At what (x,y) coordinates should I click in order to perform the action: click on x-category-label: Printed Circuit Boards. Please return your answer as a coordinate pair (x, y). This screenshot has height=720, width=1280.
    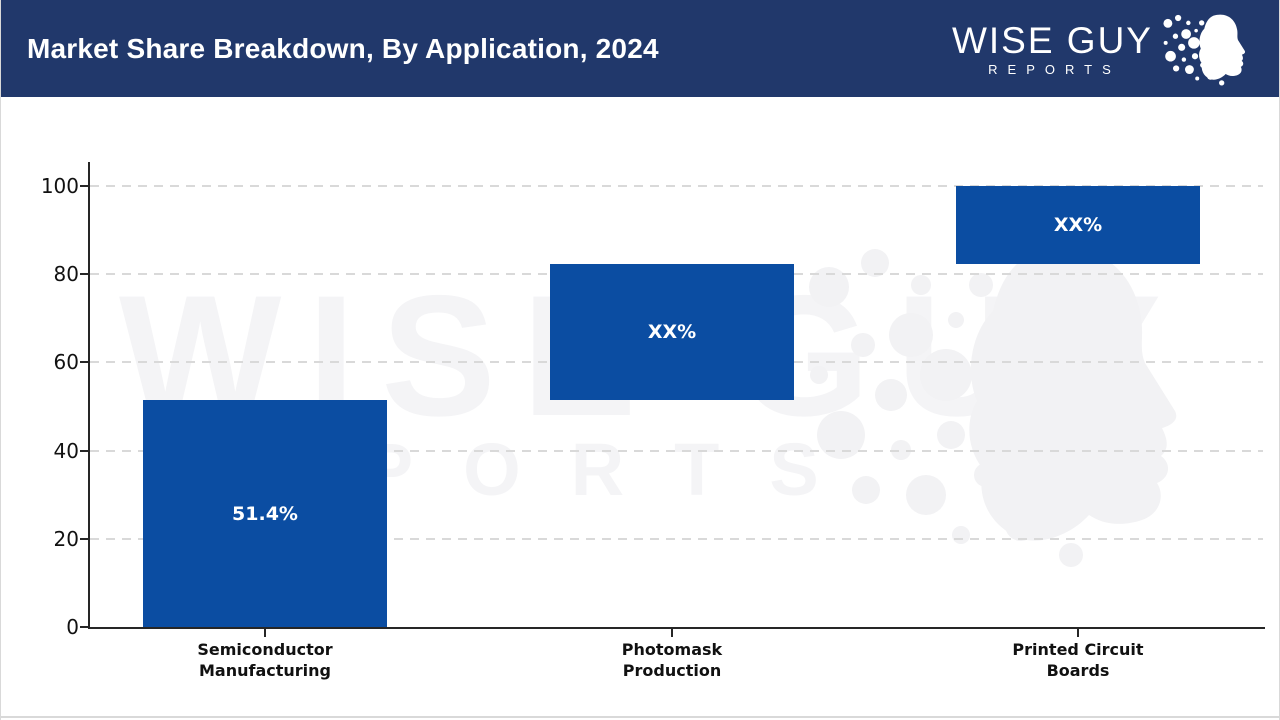
    Looking at the image, I should click on (1078, 660).